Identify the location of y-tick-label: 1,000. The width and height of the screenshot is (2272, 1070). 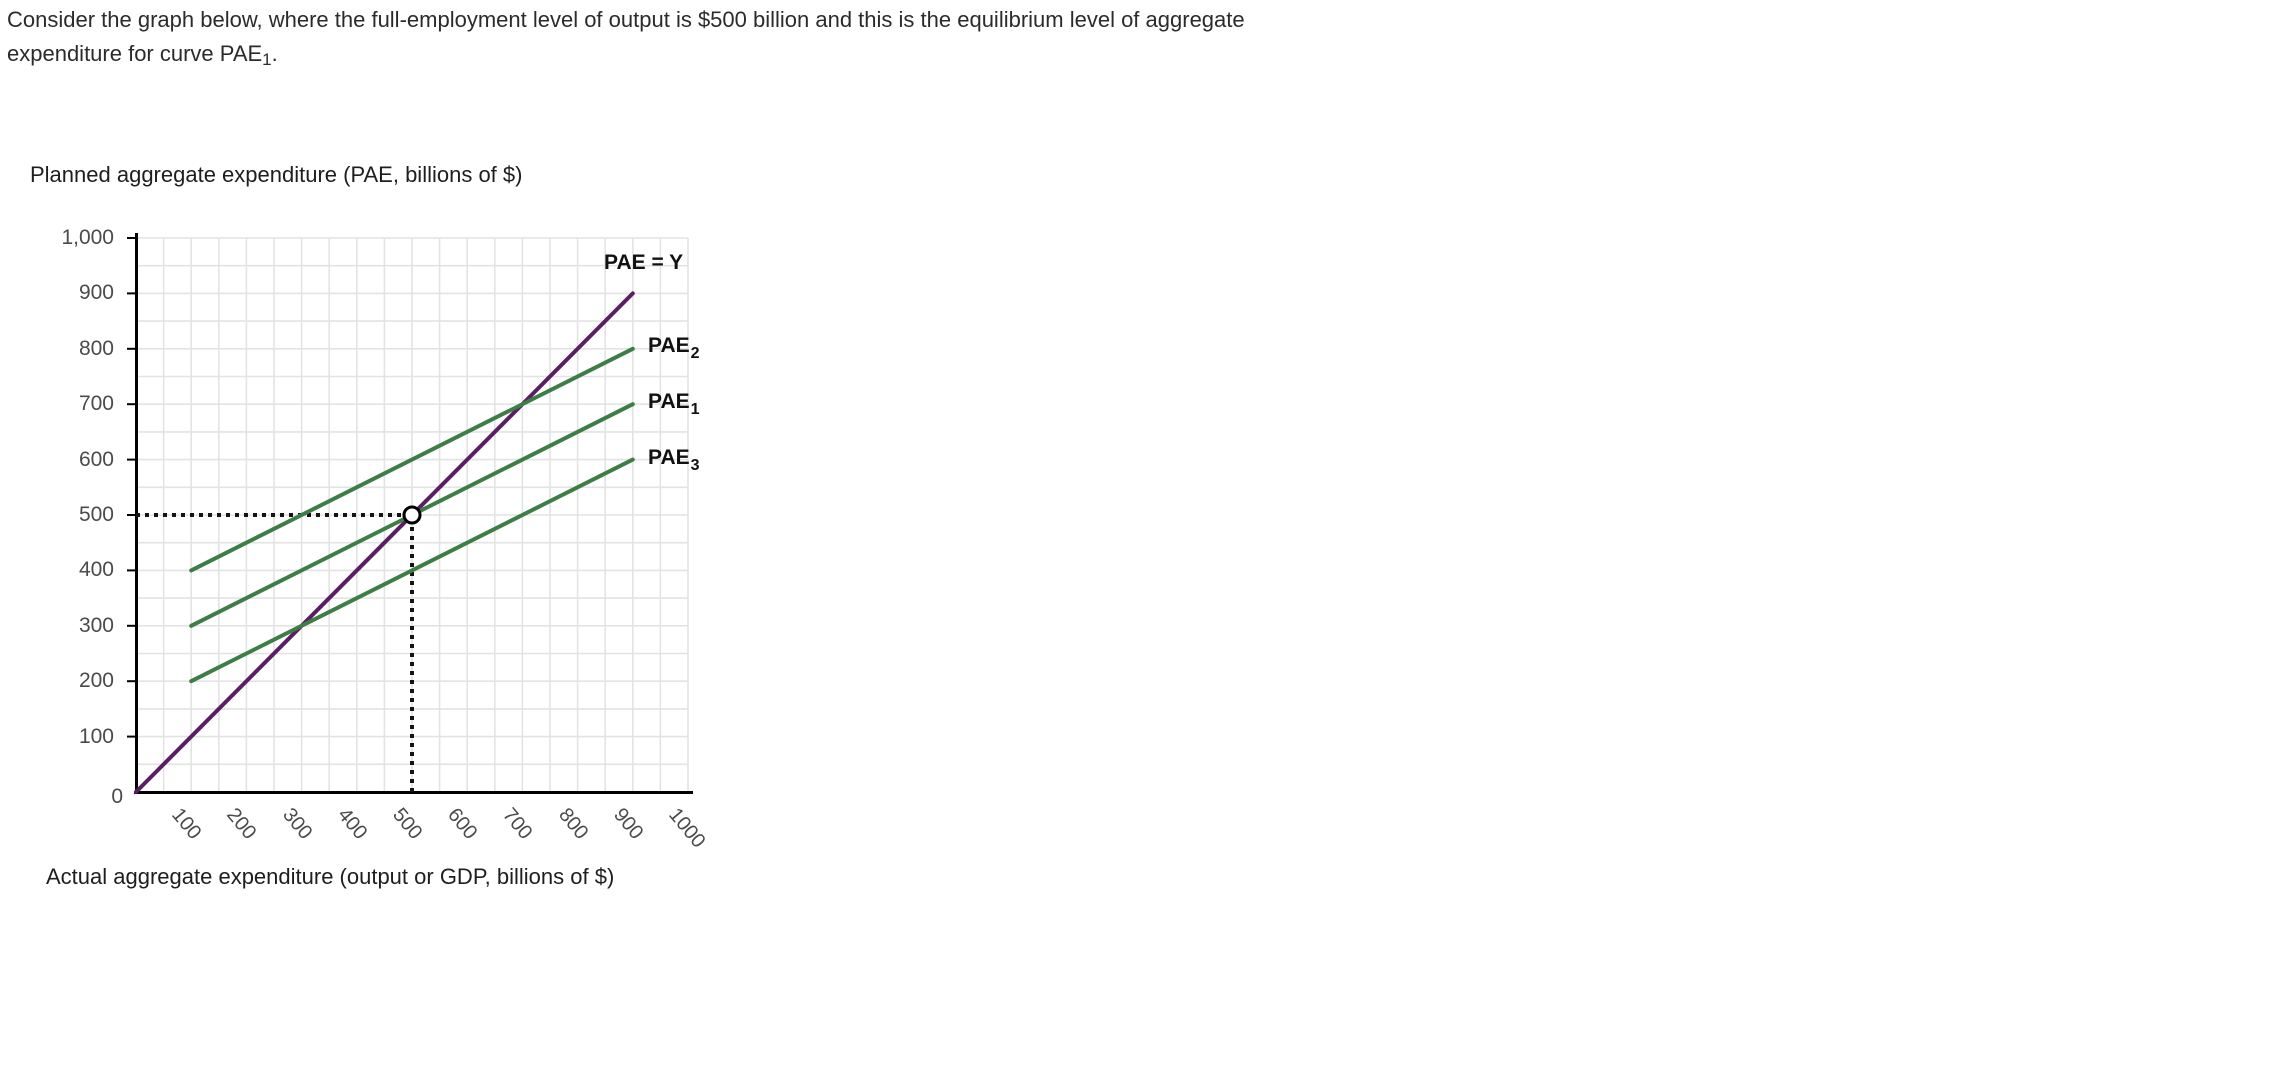
(87, 237).